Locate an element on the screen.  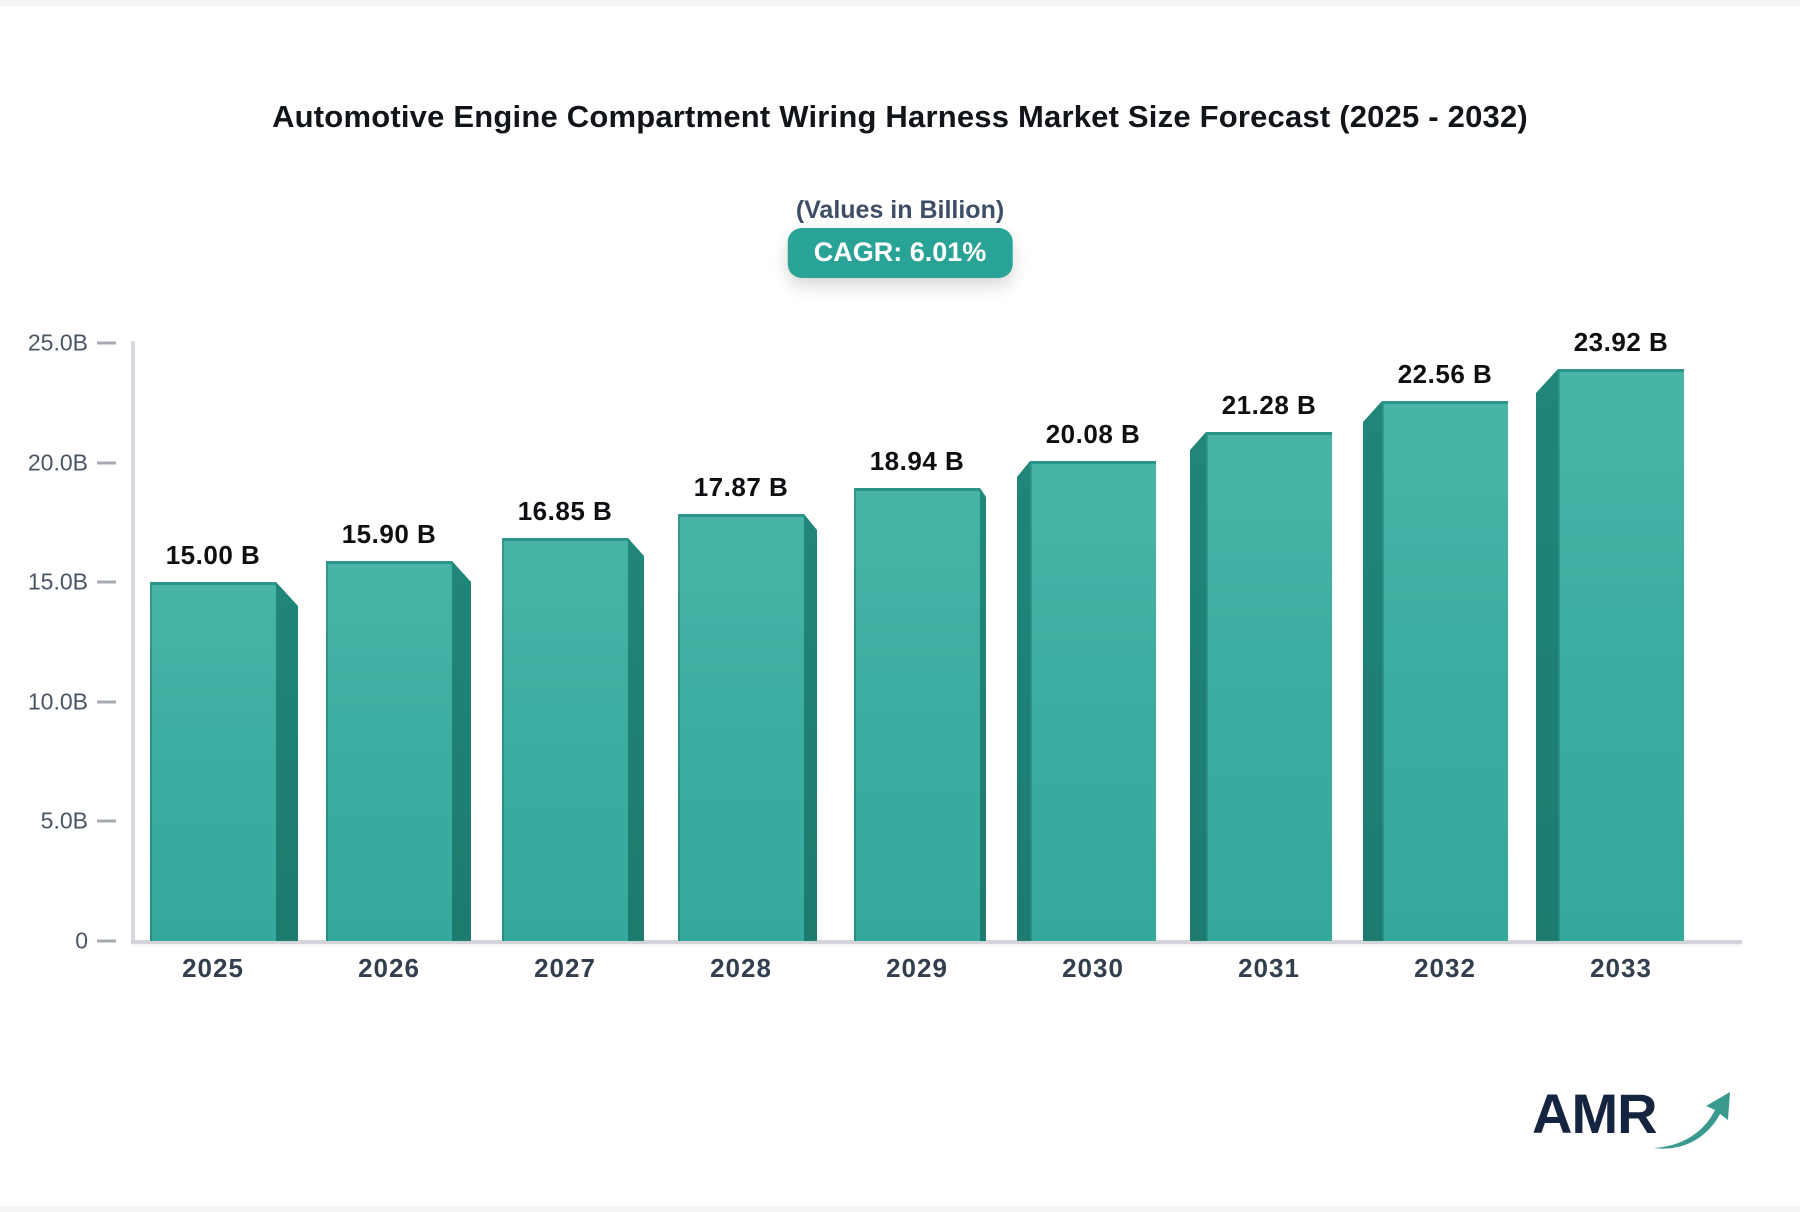
y-axis-tick-label: 0 is located at coordinates (81, 940).